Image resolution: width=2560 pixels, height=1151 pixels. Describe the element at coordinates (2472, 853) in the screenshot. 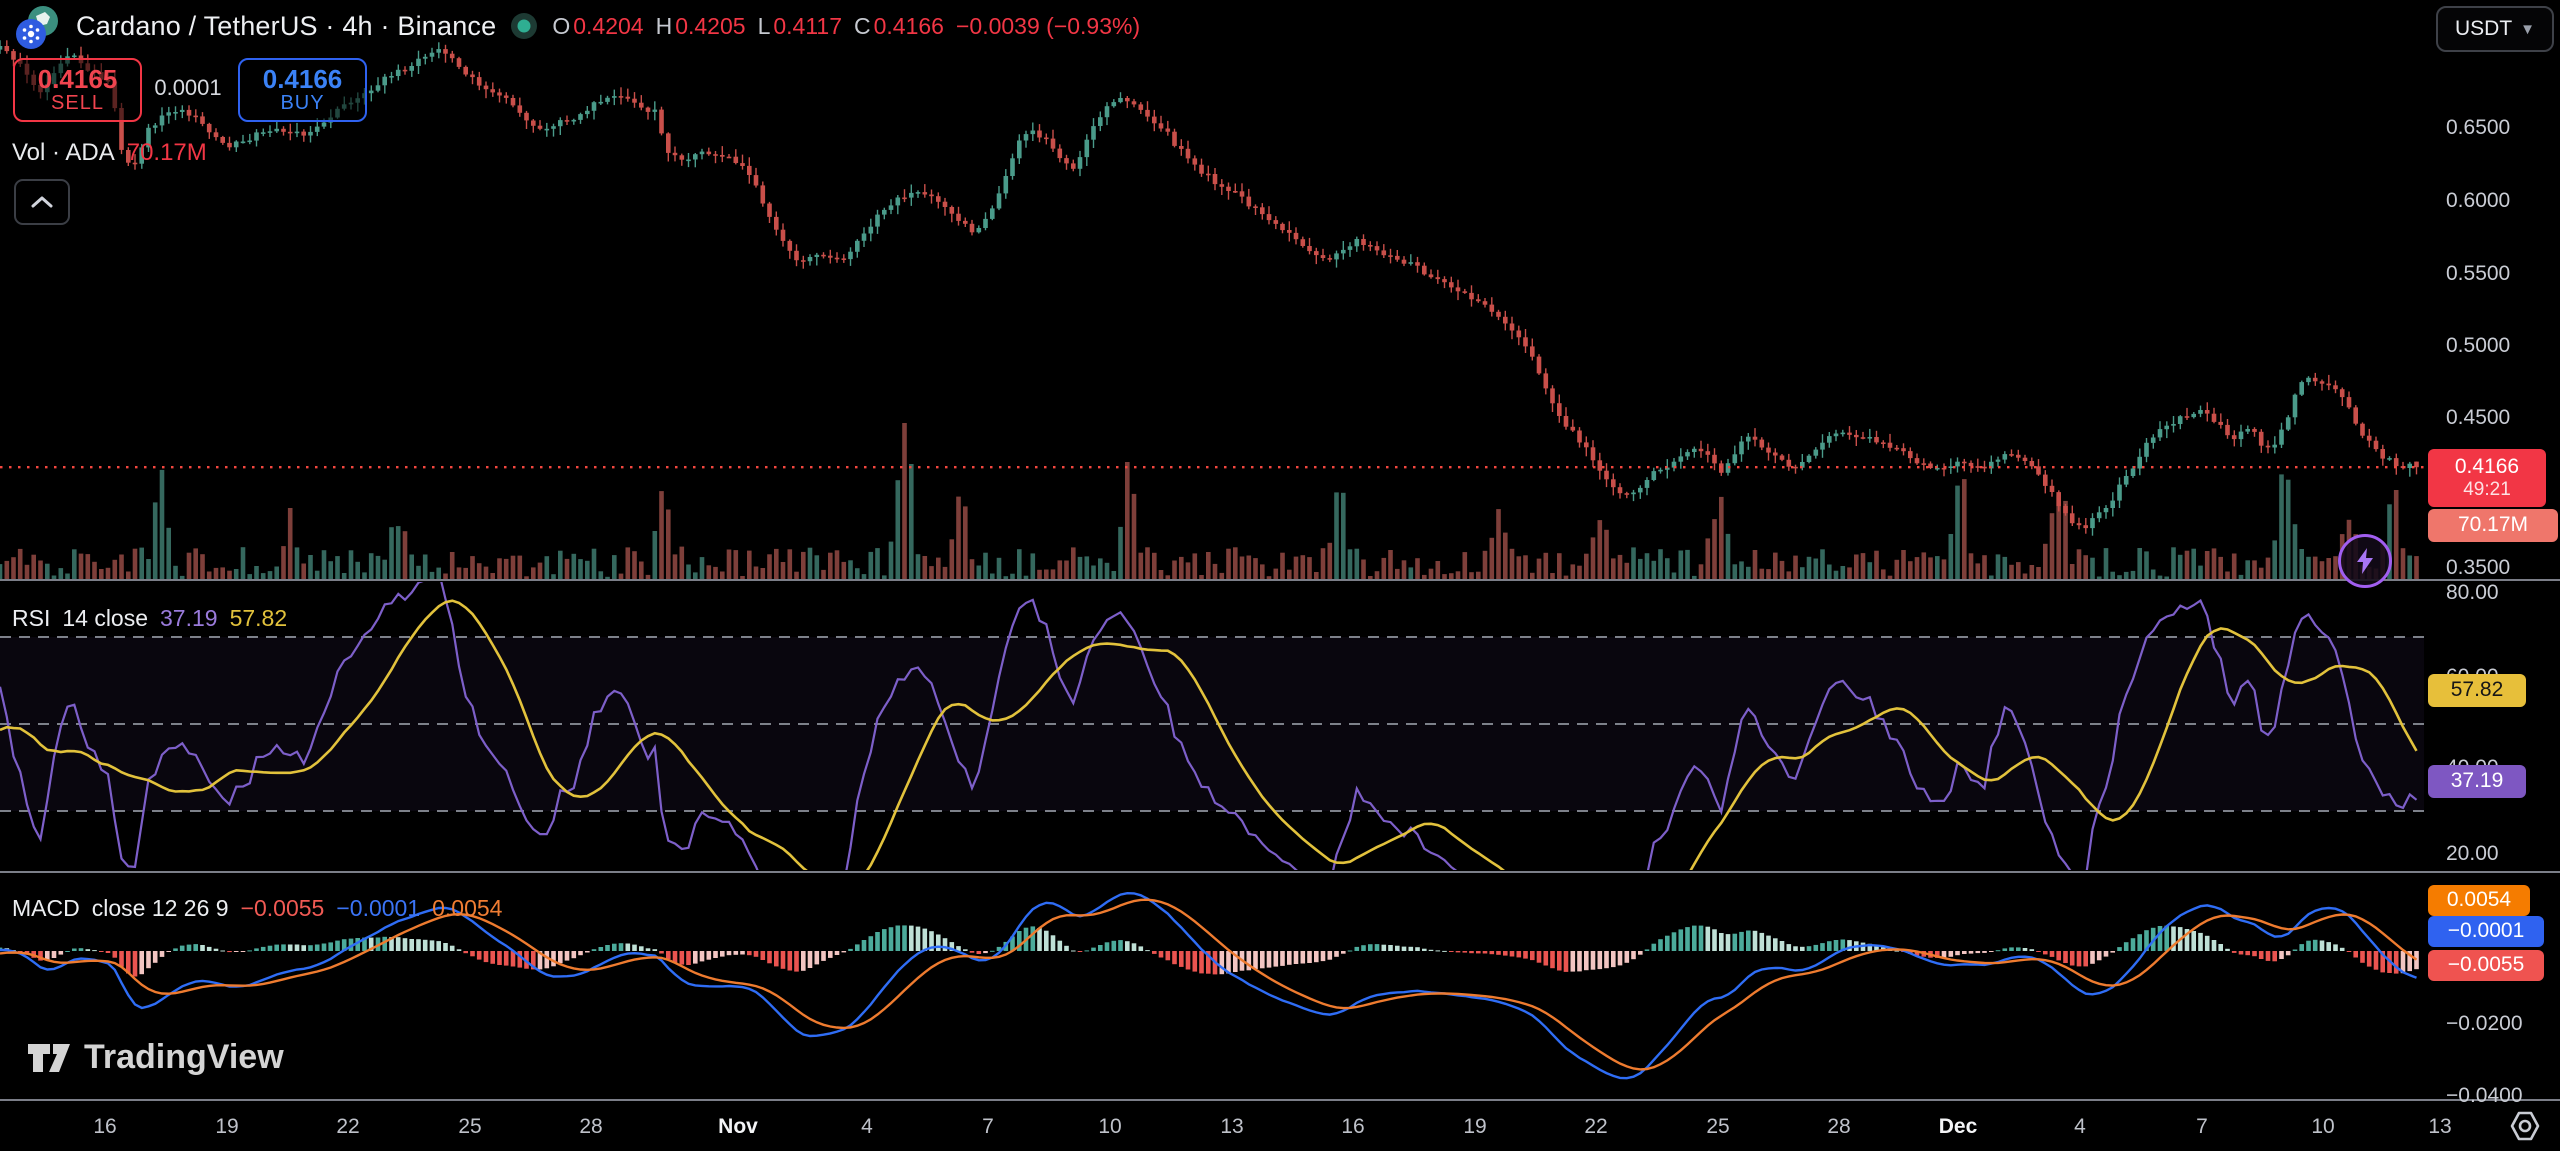

I see `svg-text: 20.00` at that location.